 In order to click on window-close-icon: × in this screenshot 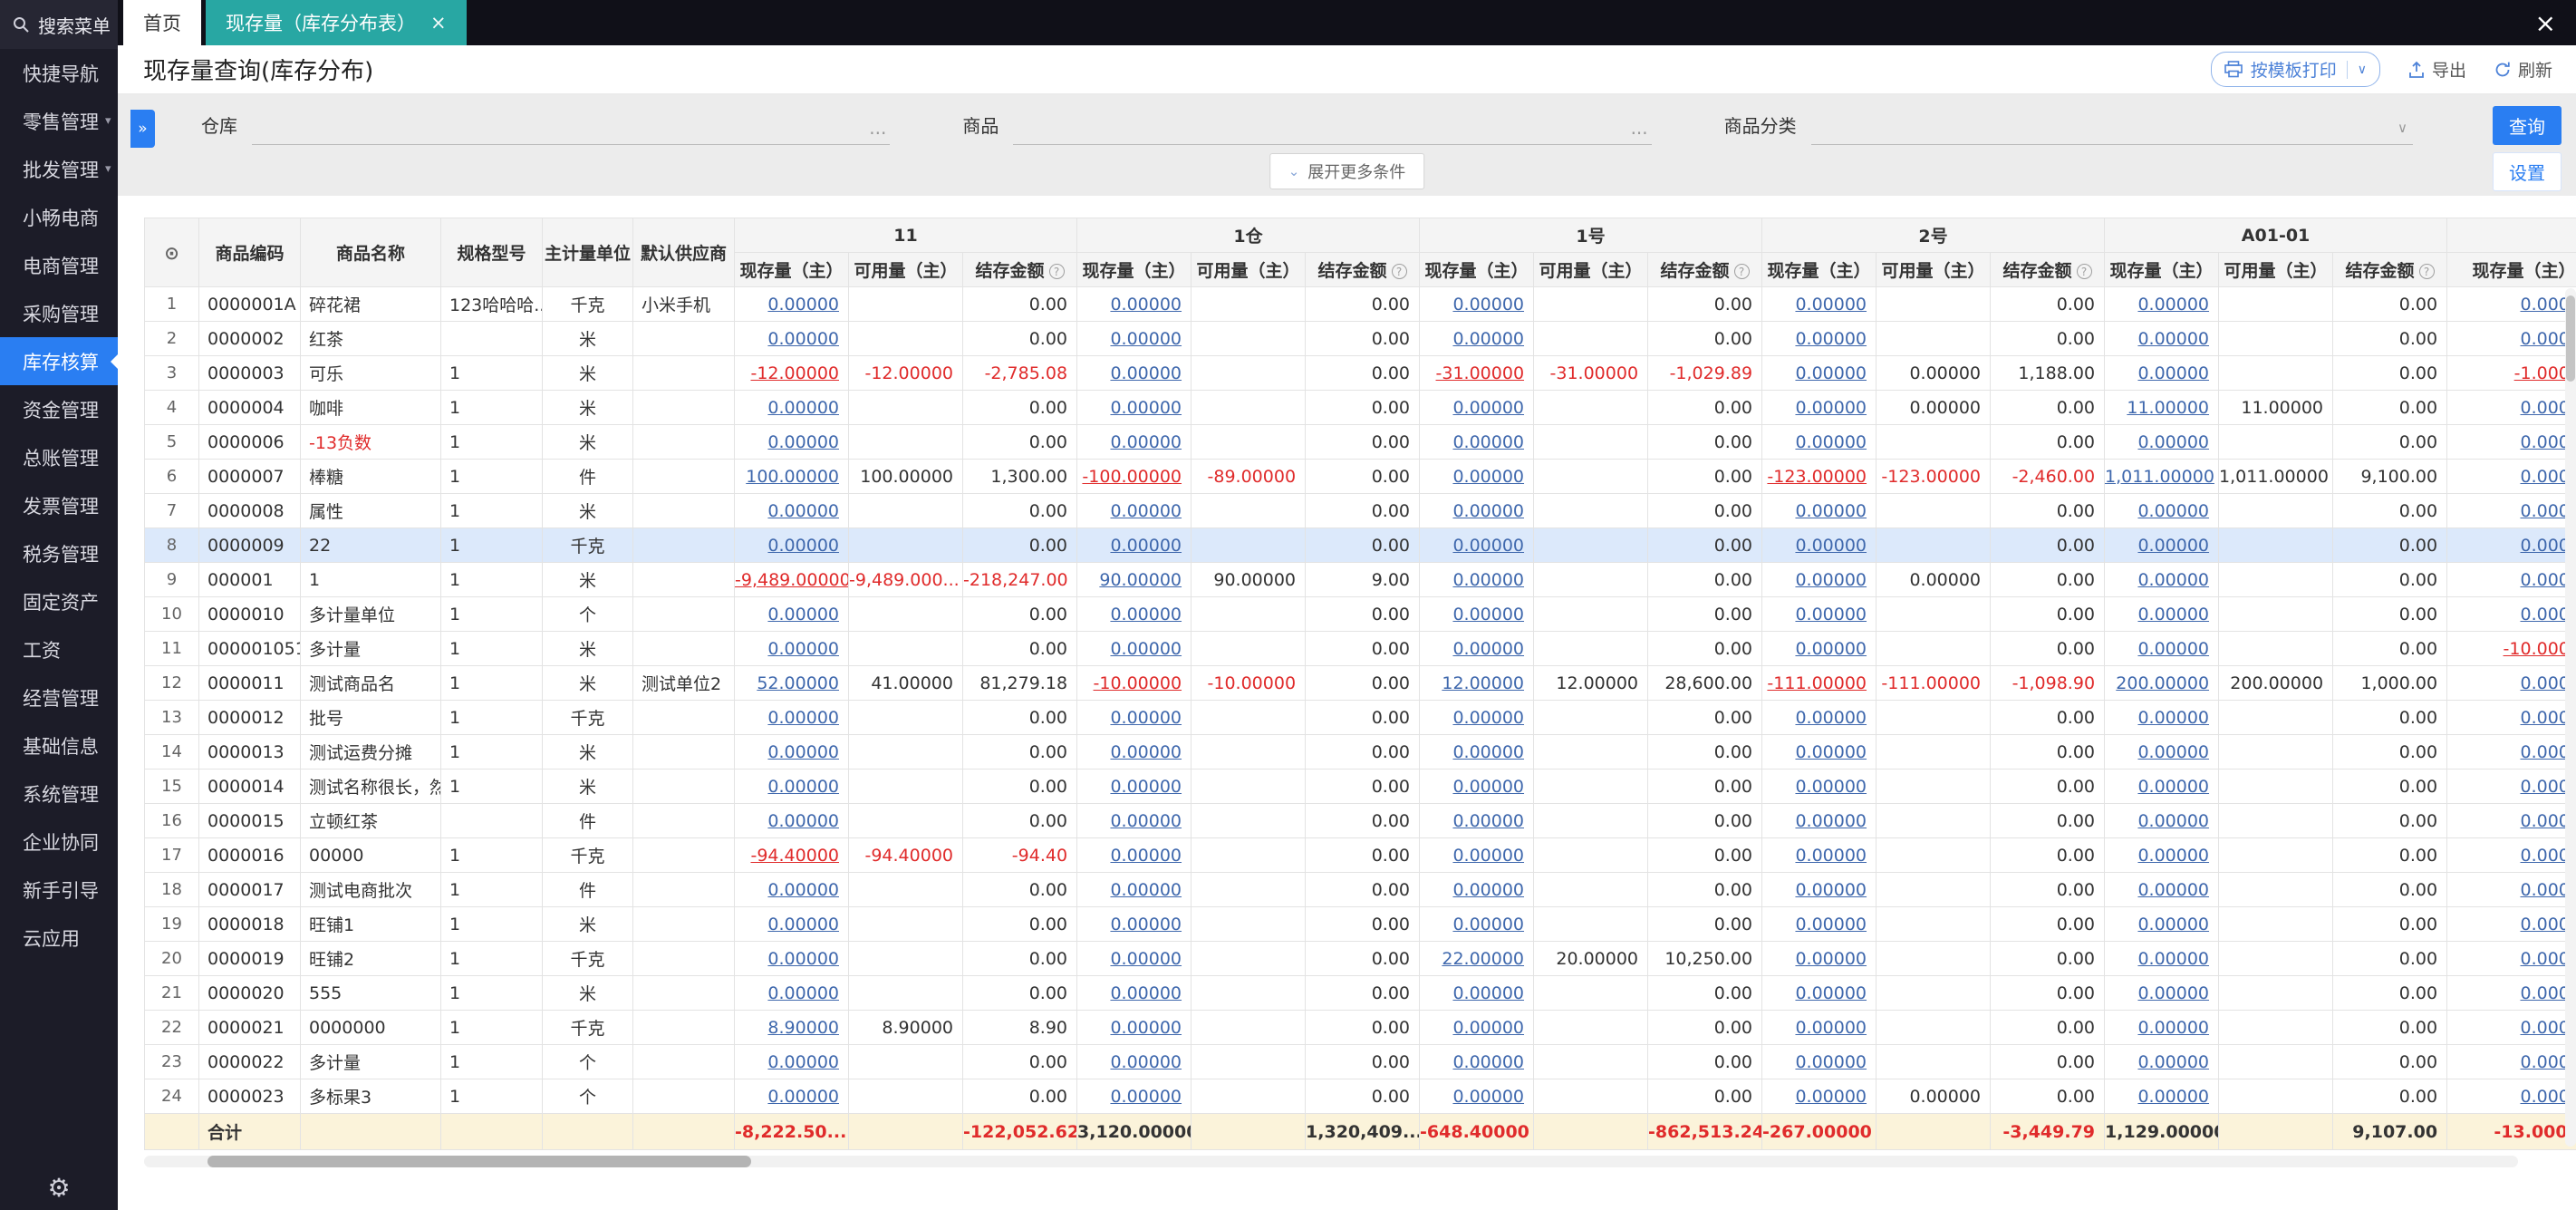, I will do `click(2545, 22)`.